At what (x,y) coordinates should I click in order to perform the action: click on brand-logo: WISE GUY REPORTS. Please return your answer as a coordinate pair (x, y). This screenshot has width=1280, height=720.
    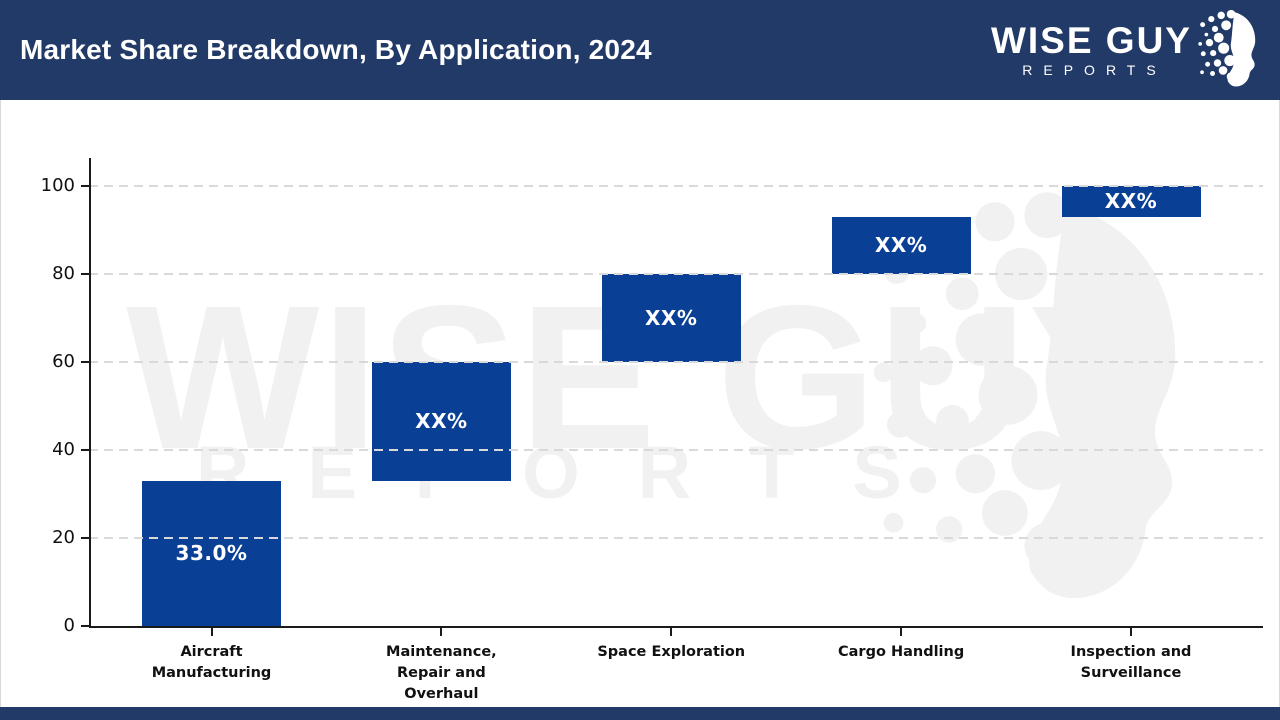
    Looking at the image, I should click on (1135, 50).